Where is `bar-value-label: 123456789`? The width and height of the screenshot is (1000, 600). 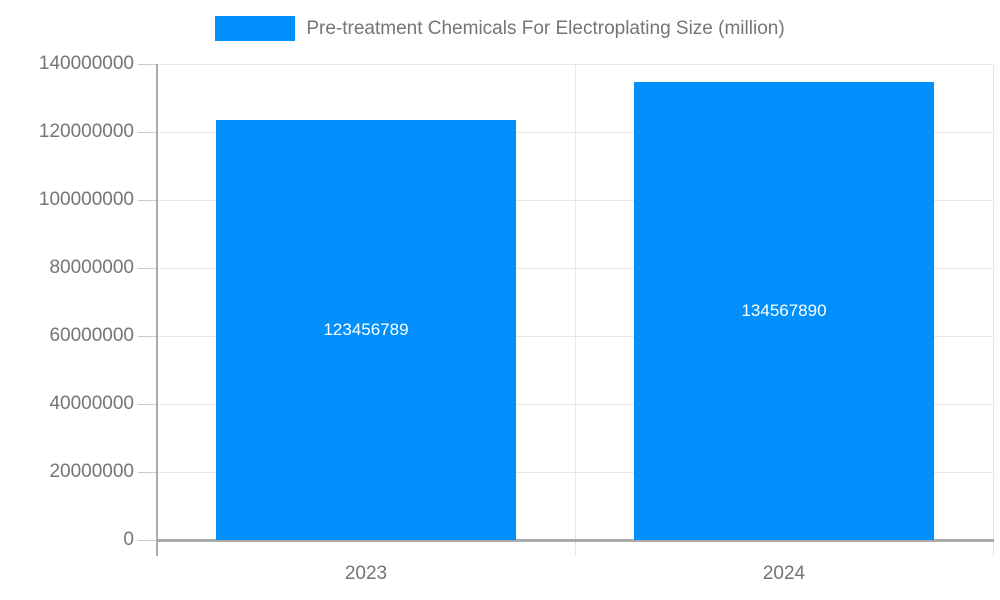 bar-value-label: 123456789 is located at coordinates (366, 329).